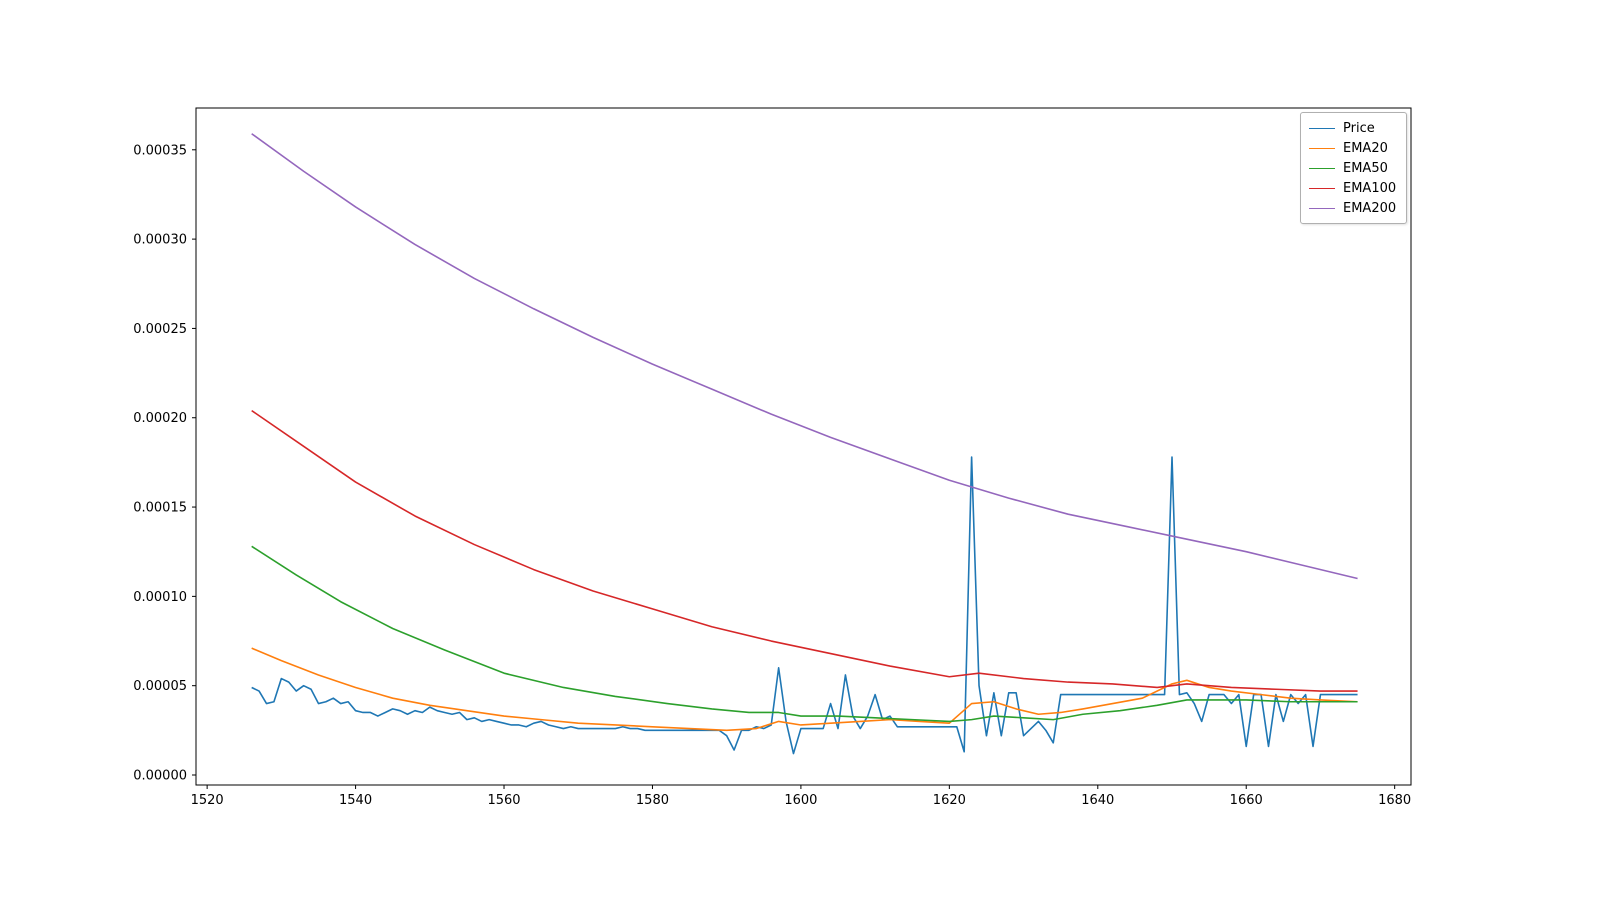 This screenshot has height=900, width=1600. What do you see at coordinates (160, 775) in the screenshot?
I see `y-tick-label: 0.00000` at bounding box center [160, 775].